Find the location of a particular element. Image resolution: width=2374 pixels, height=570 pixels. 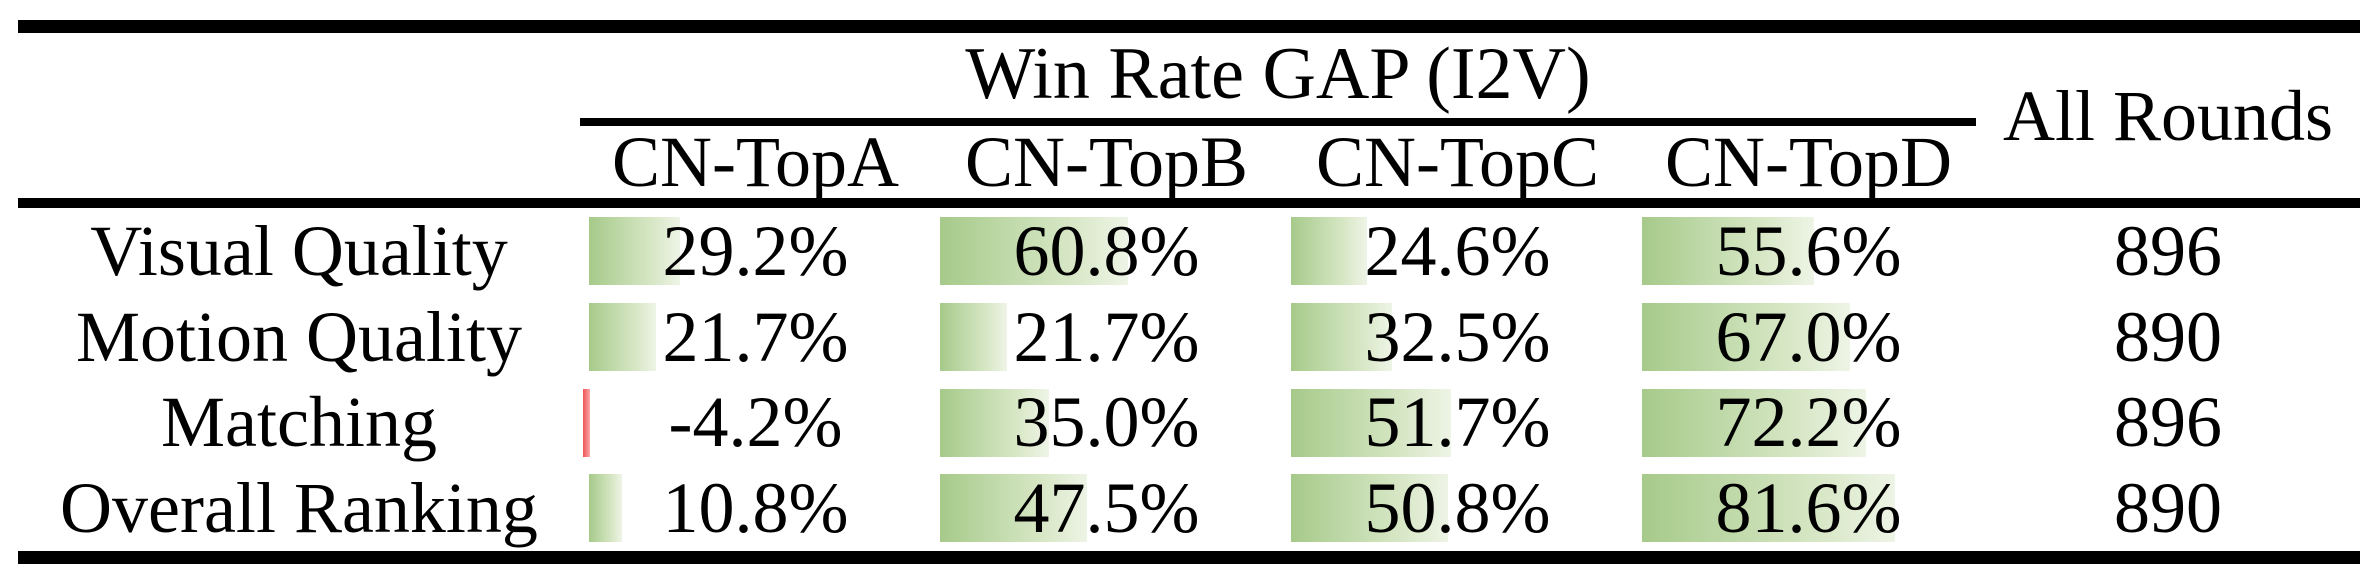

win-rate-value: -4.2% is located at coordinates (755, 422).